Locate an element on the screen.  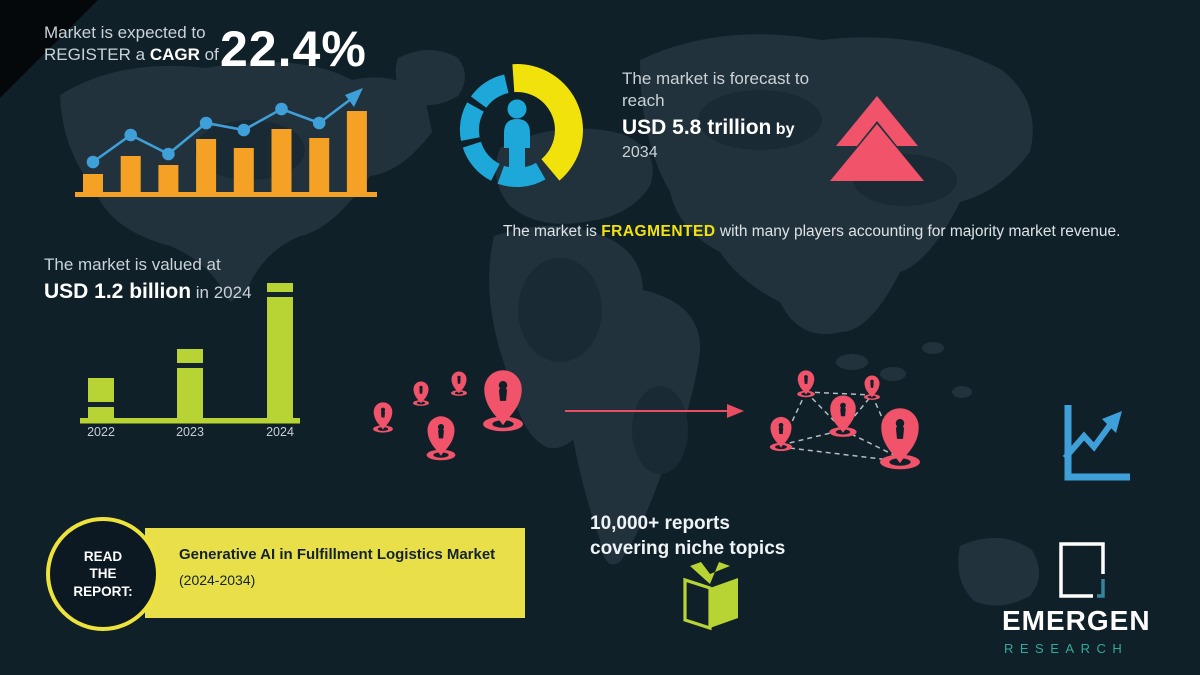
market-share-donut is located at coordinates (521, 126).